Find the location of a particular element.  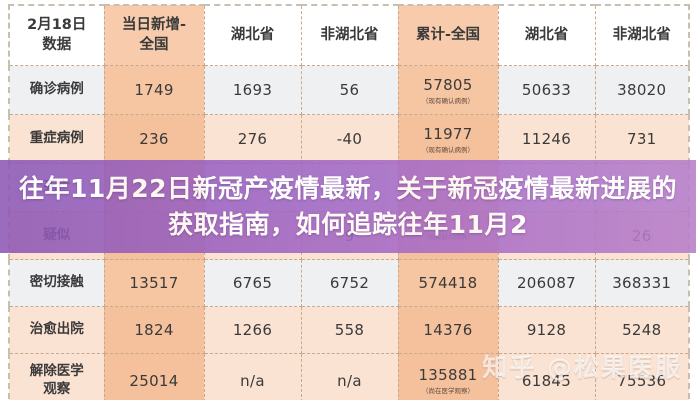

cell-5-0: 1824 is located at coordinates (154, 330).